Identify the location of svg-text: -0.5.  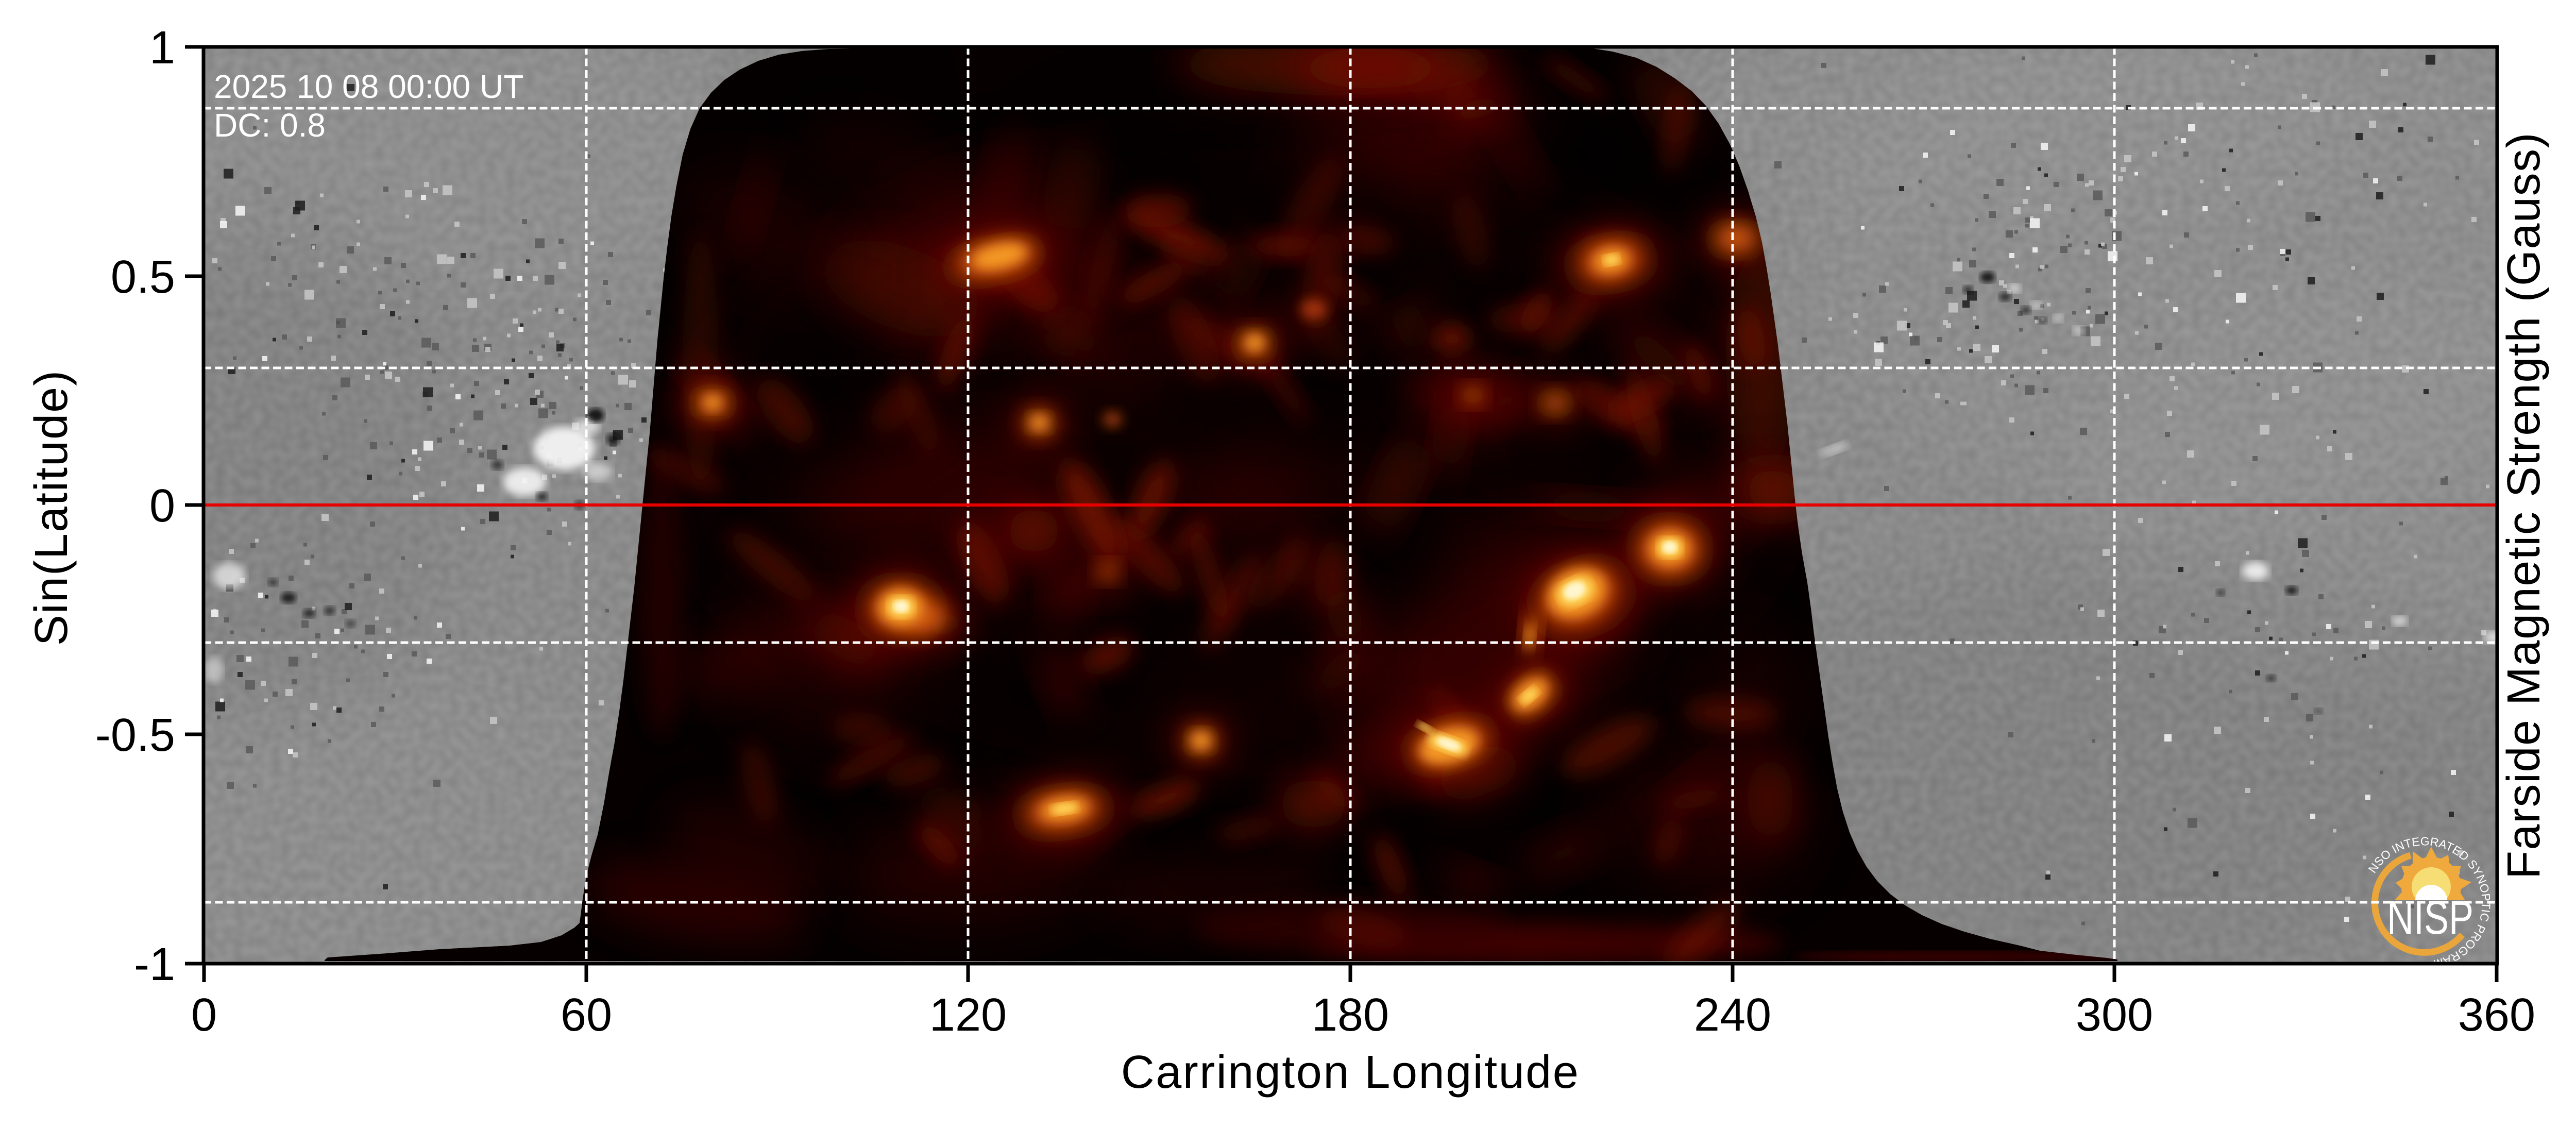
(135, 735).